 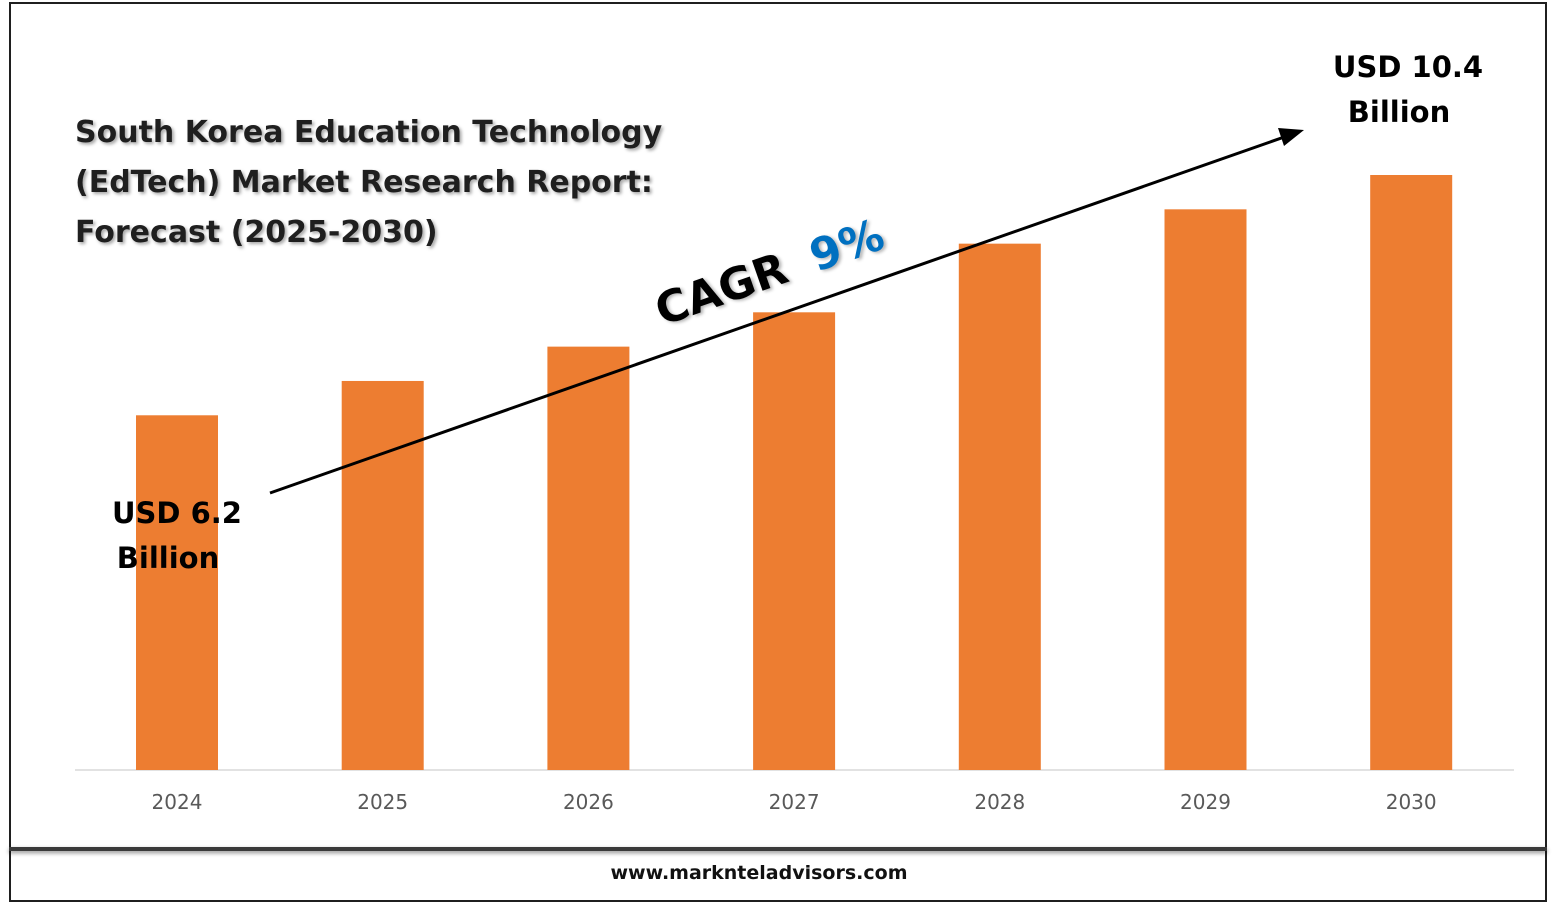 I want to click on bar-2027, so click(x=794, y=541).